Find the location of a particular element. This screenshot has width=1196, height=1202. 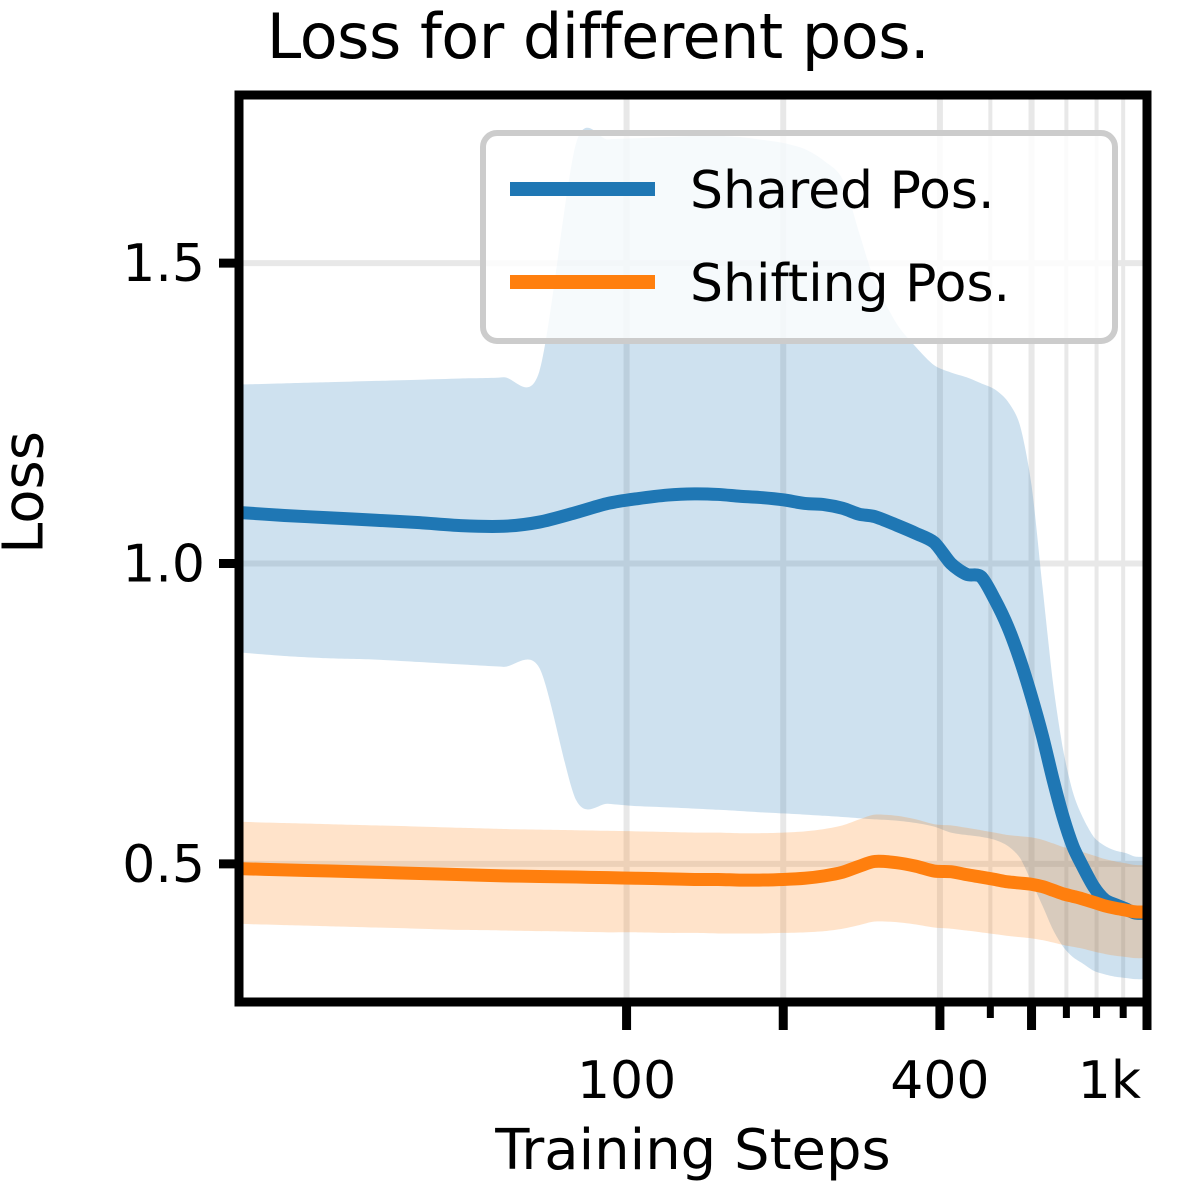

x-tick-label: 1k is located at coordinates (1109, 1081).